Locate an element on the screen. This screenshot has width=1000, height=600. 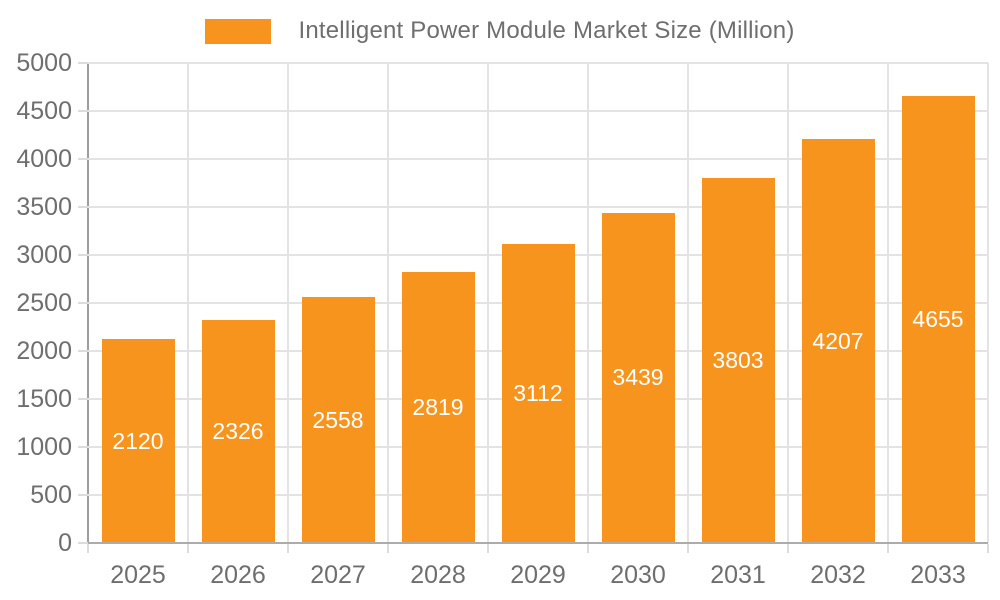
bar: 2819 is located at coordinates (438, 407).